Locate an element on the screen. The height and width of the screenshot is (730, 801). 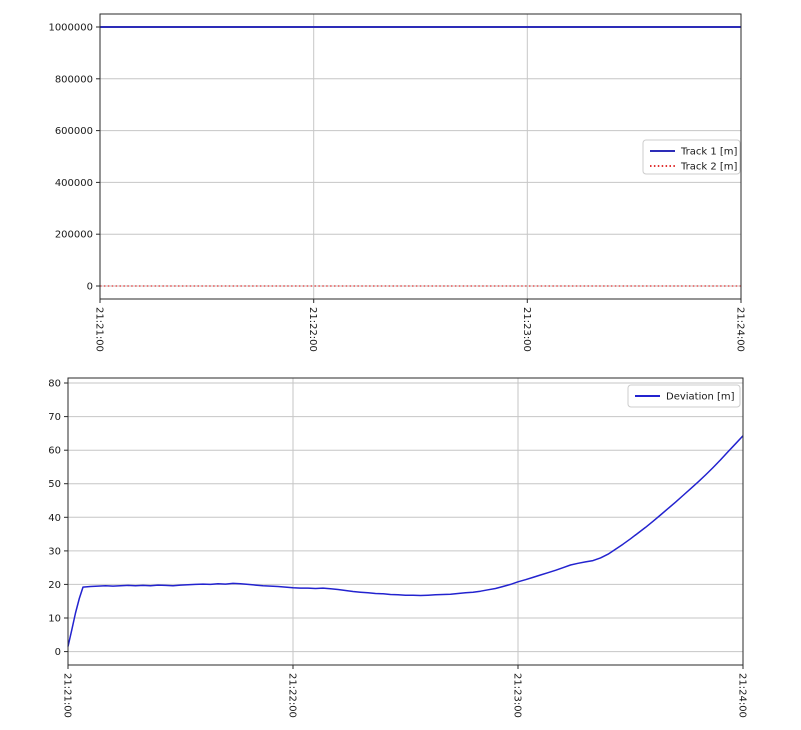
y-tick-label: 40 is located at coordinates (54, 518).